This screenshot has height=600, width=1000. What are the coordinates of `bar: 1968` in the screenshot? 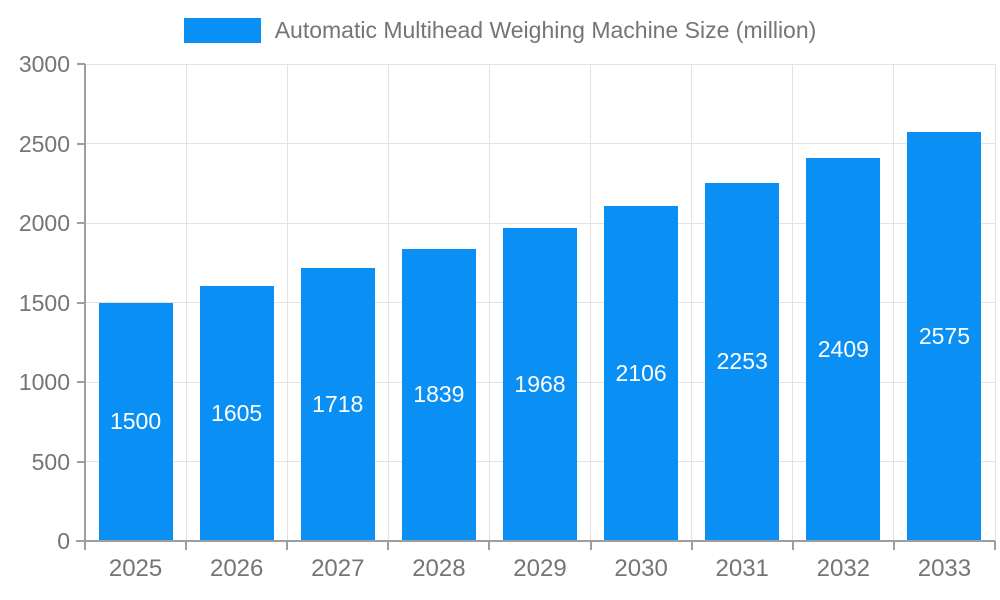 It's located at (540, 384).